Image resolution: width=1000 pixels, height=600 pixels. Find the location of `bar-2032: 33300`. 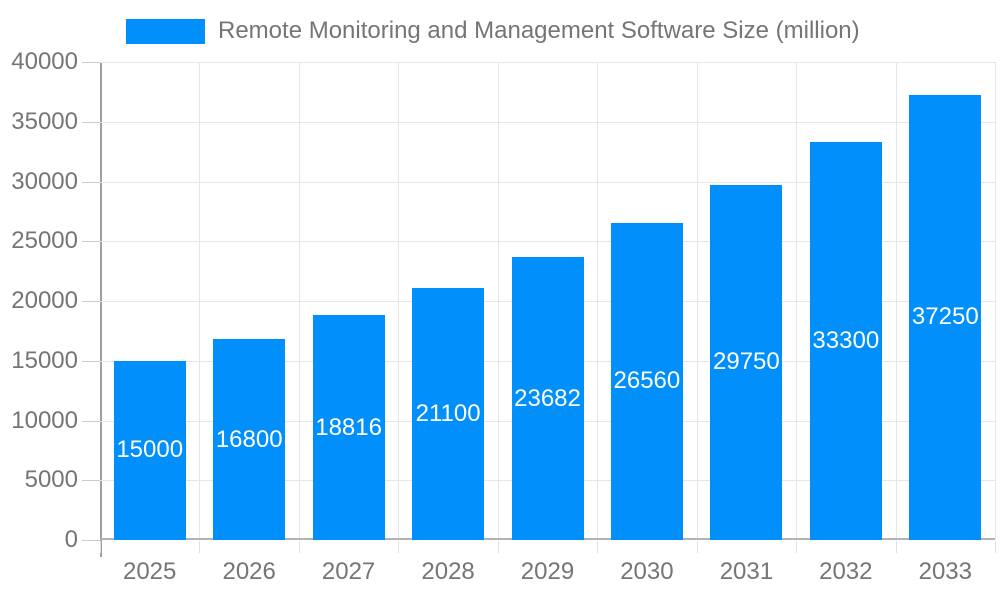

bar-2032: 33300 is located at coordinates (845, 341).